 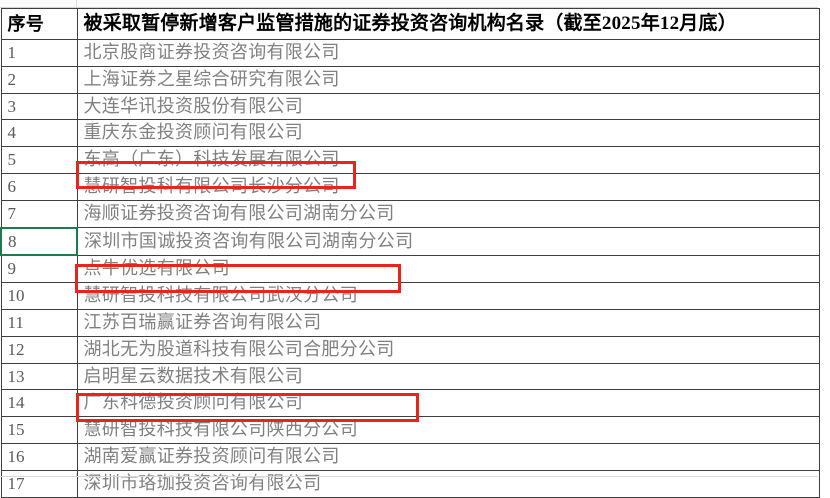 What do you see at coordinates (448, 53) in the screenshot?
I see `row-name: 北京股商证券投资咨询有限公司` at bounding box center [448, 53].